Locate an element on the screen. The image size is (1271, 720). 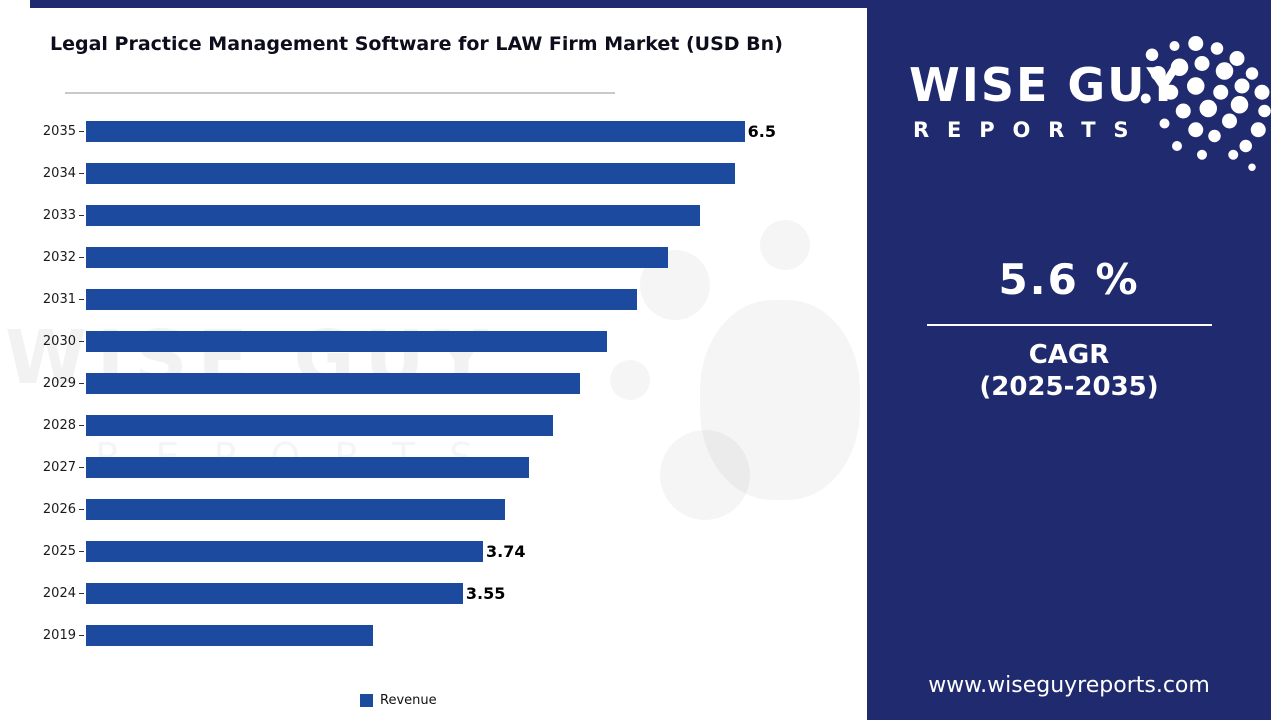
bar-row: 2032 is located at coordinates (398, 257).